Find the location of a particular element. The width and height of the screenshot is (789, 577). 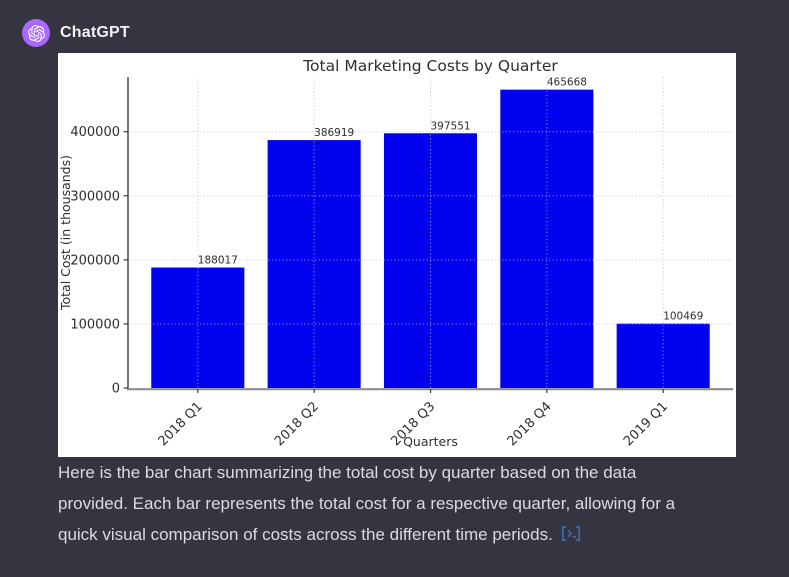

x-tick-label: 2019 Q1 is located at coordinates (646, 424).